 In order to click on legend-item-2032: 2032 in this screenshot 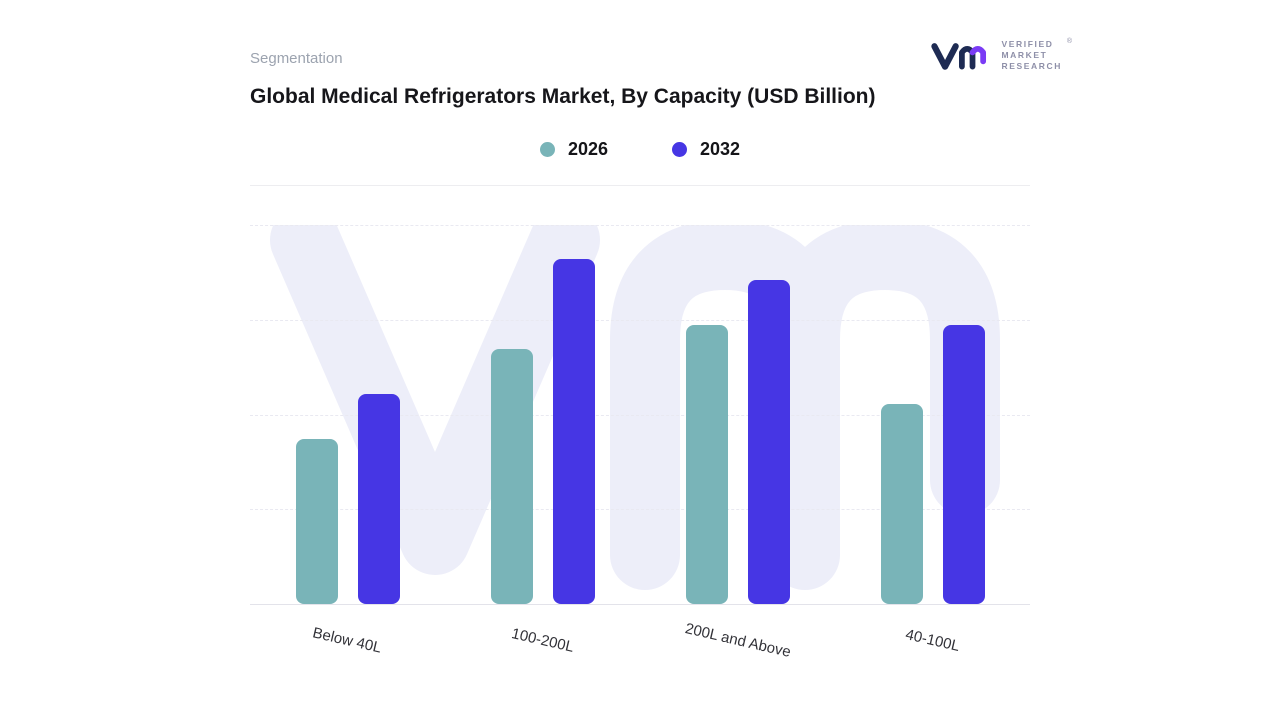, I will do `click(706, 149)`.